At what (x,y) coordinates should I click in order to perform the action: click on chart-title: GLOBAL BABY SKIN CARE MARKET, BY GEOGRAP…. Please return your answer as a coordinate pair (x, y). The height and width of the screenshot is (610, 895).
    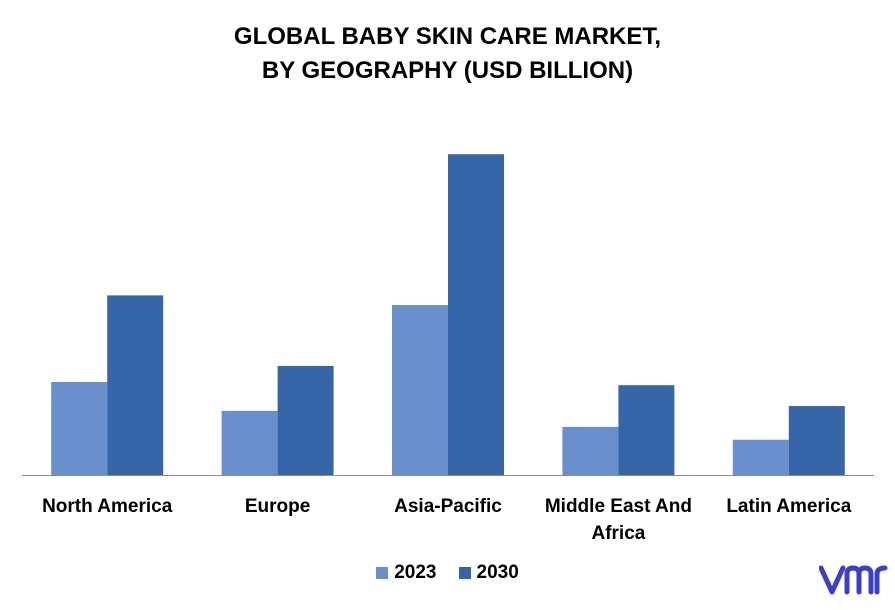
    Looking at the image, I should click on (447, 54).